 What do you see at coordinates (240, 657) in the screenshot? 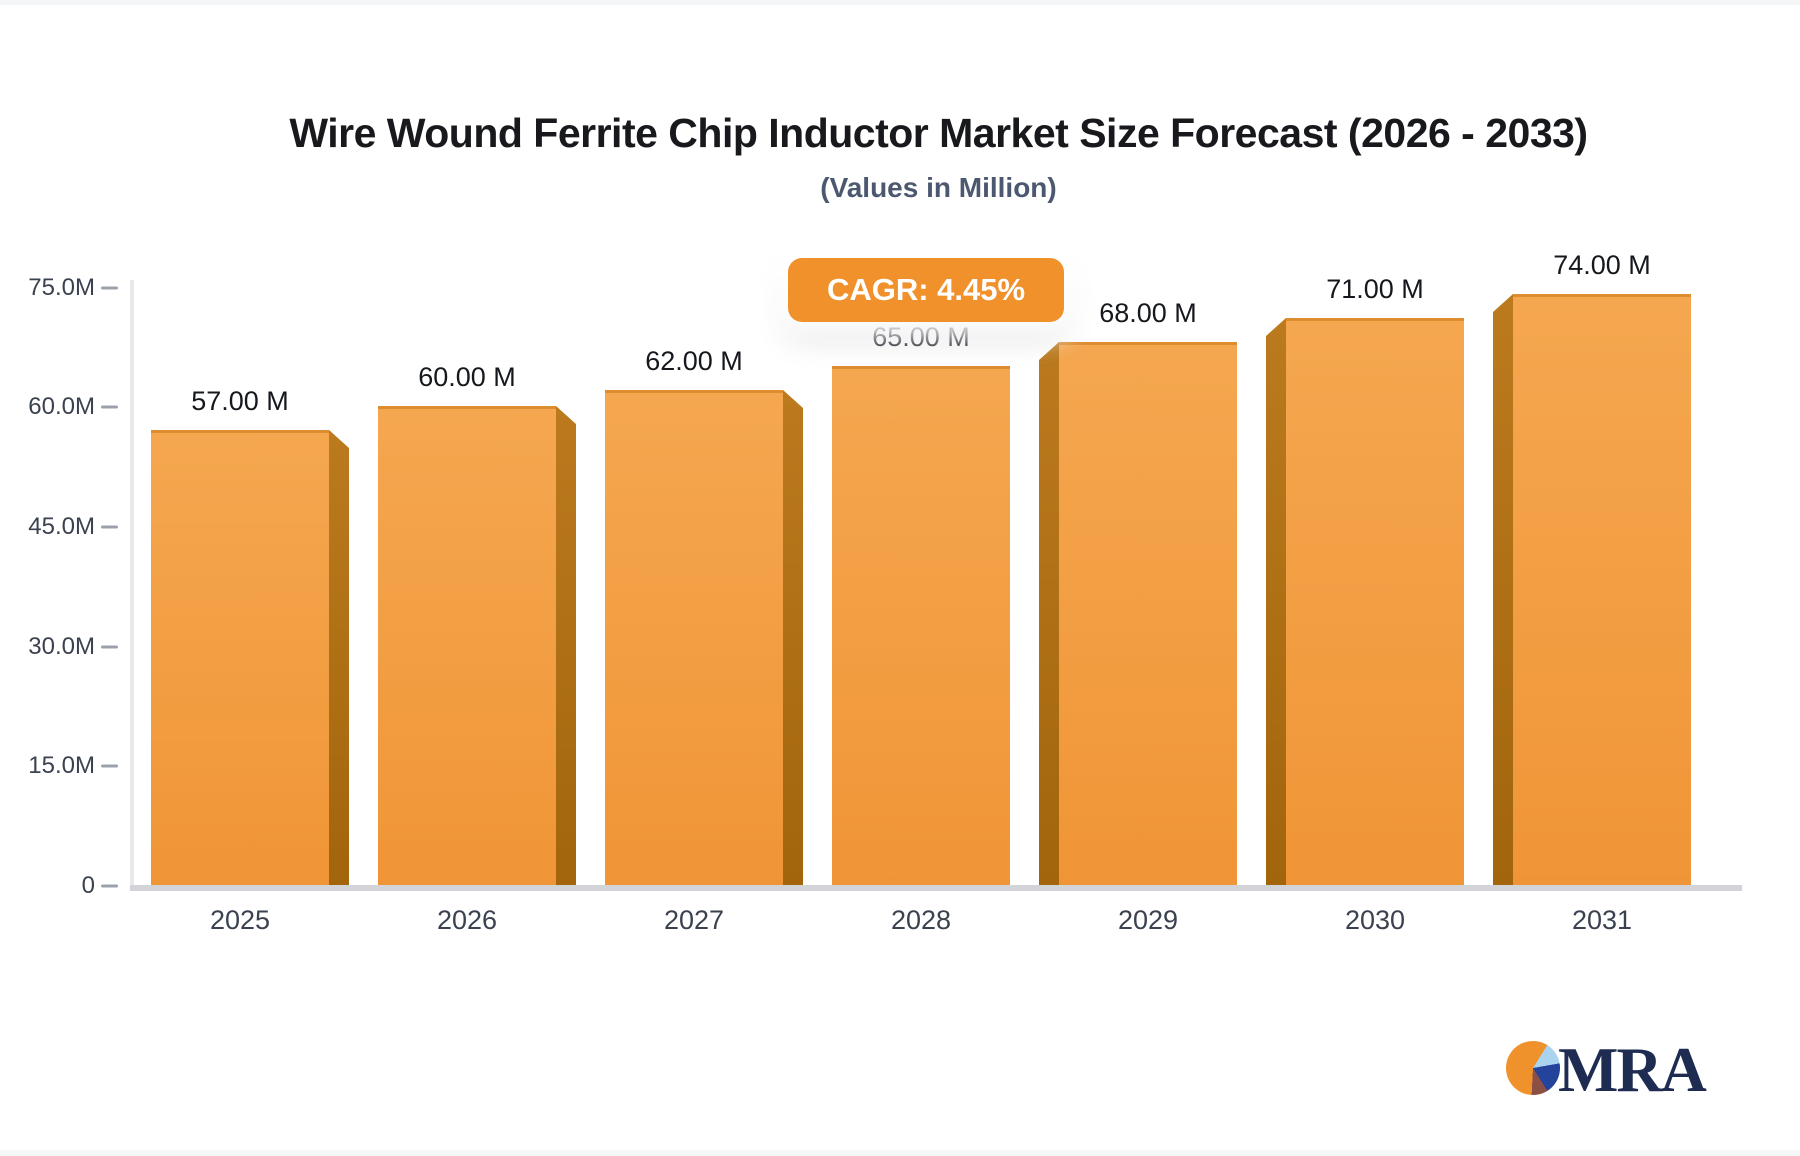
I see `bar-2025` at bounding box center [240, 657].